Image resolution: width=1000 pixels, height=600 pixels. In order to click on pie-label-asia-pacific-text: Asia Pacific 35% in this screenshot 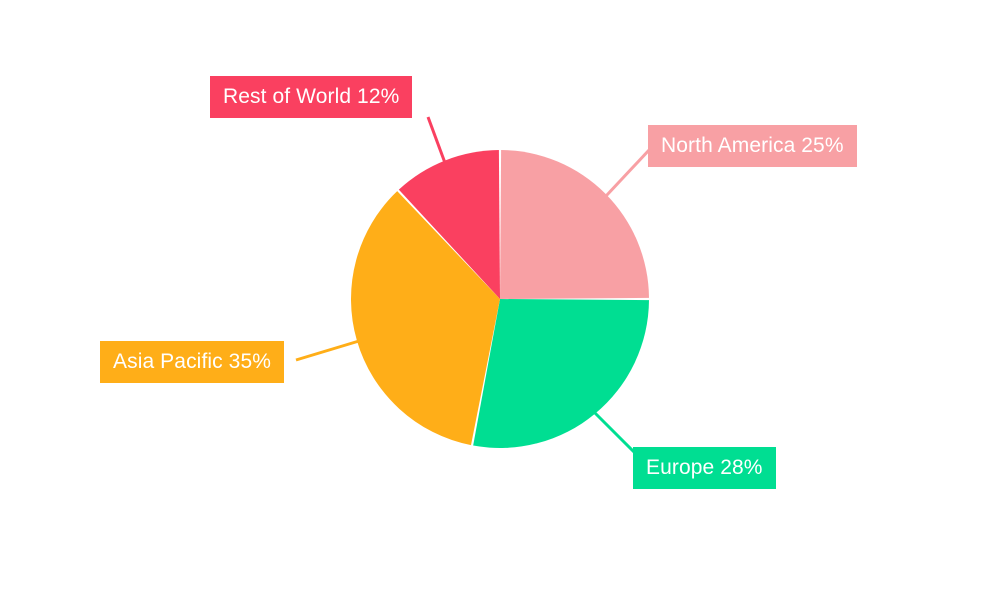, I will do `click(192, 361)`.